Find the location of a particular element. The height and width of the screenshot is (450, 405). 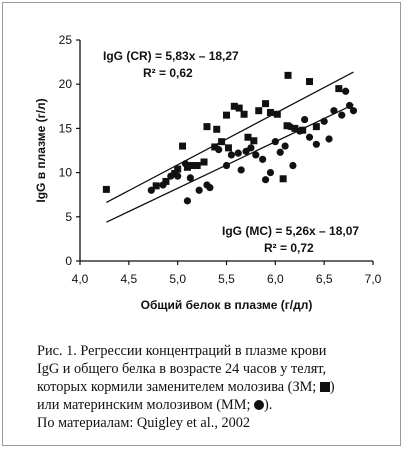

caption-line: или материнским молозивом (ММ; ). is located at coordinates (217, 405).